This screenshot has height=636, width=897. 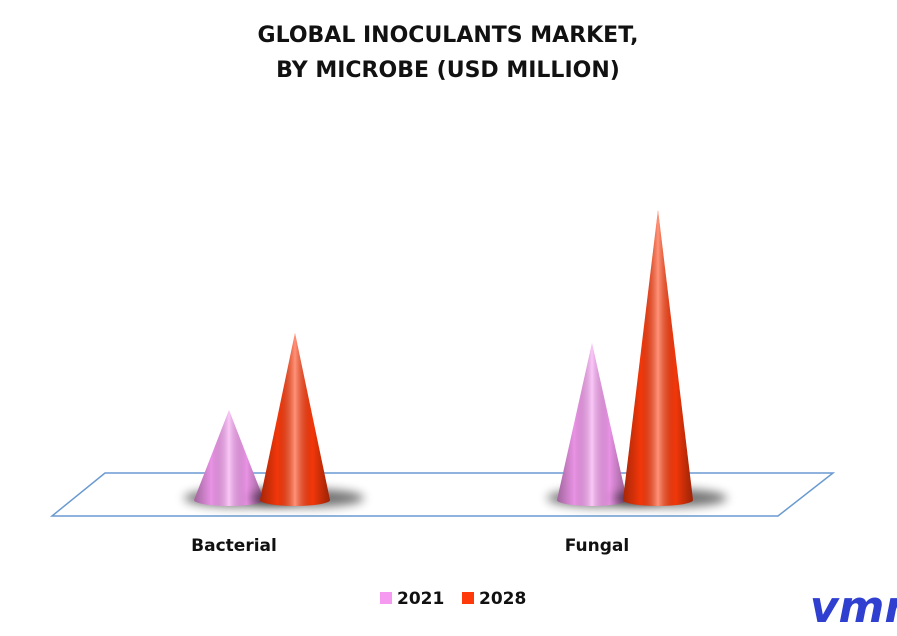 I want to click on x-tick-label: Fungal, so click(x=597, y=546).